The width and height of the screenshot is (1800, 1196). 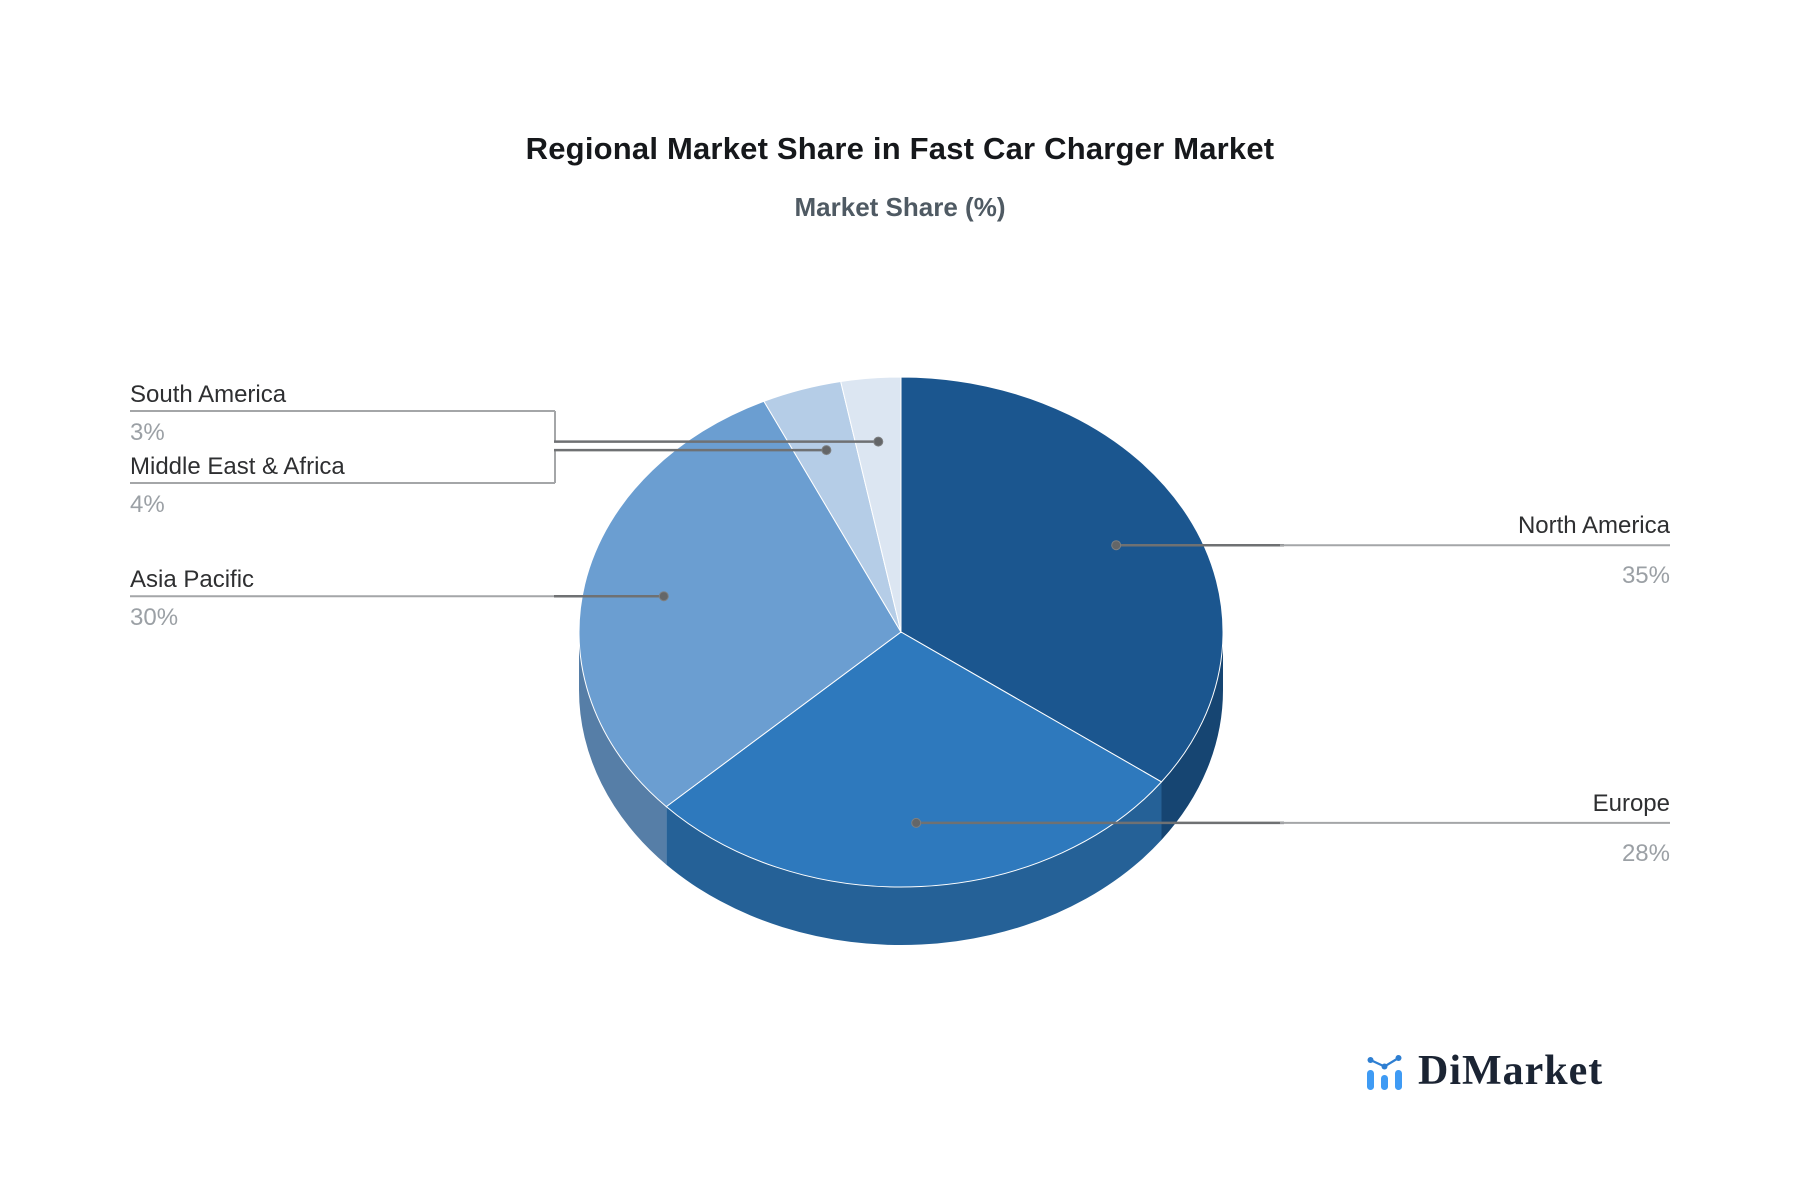 What do you see at coordinates (1646, 575) in the screenshot?
I see `slice-percent: 35%` at bounding box center [1646, 575].